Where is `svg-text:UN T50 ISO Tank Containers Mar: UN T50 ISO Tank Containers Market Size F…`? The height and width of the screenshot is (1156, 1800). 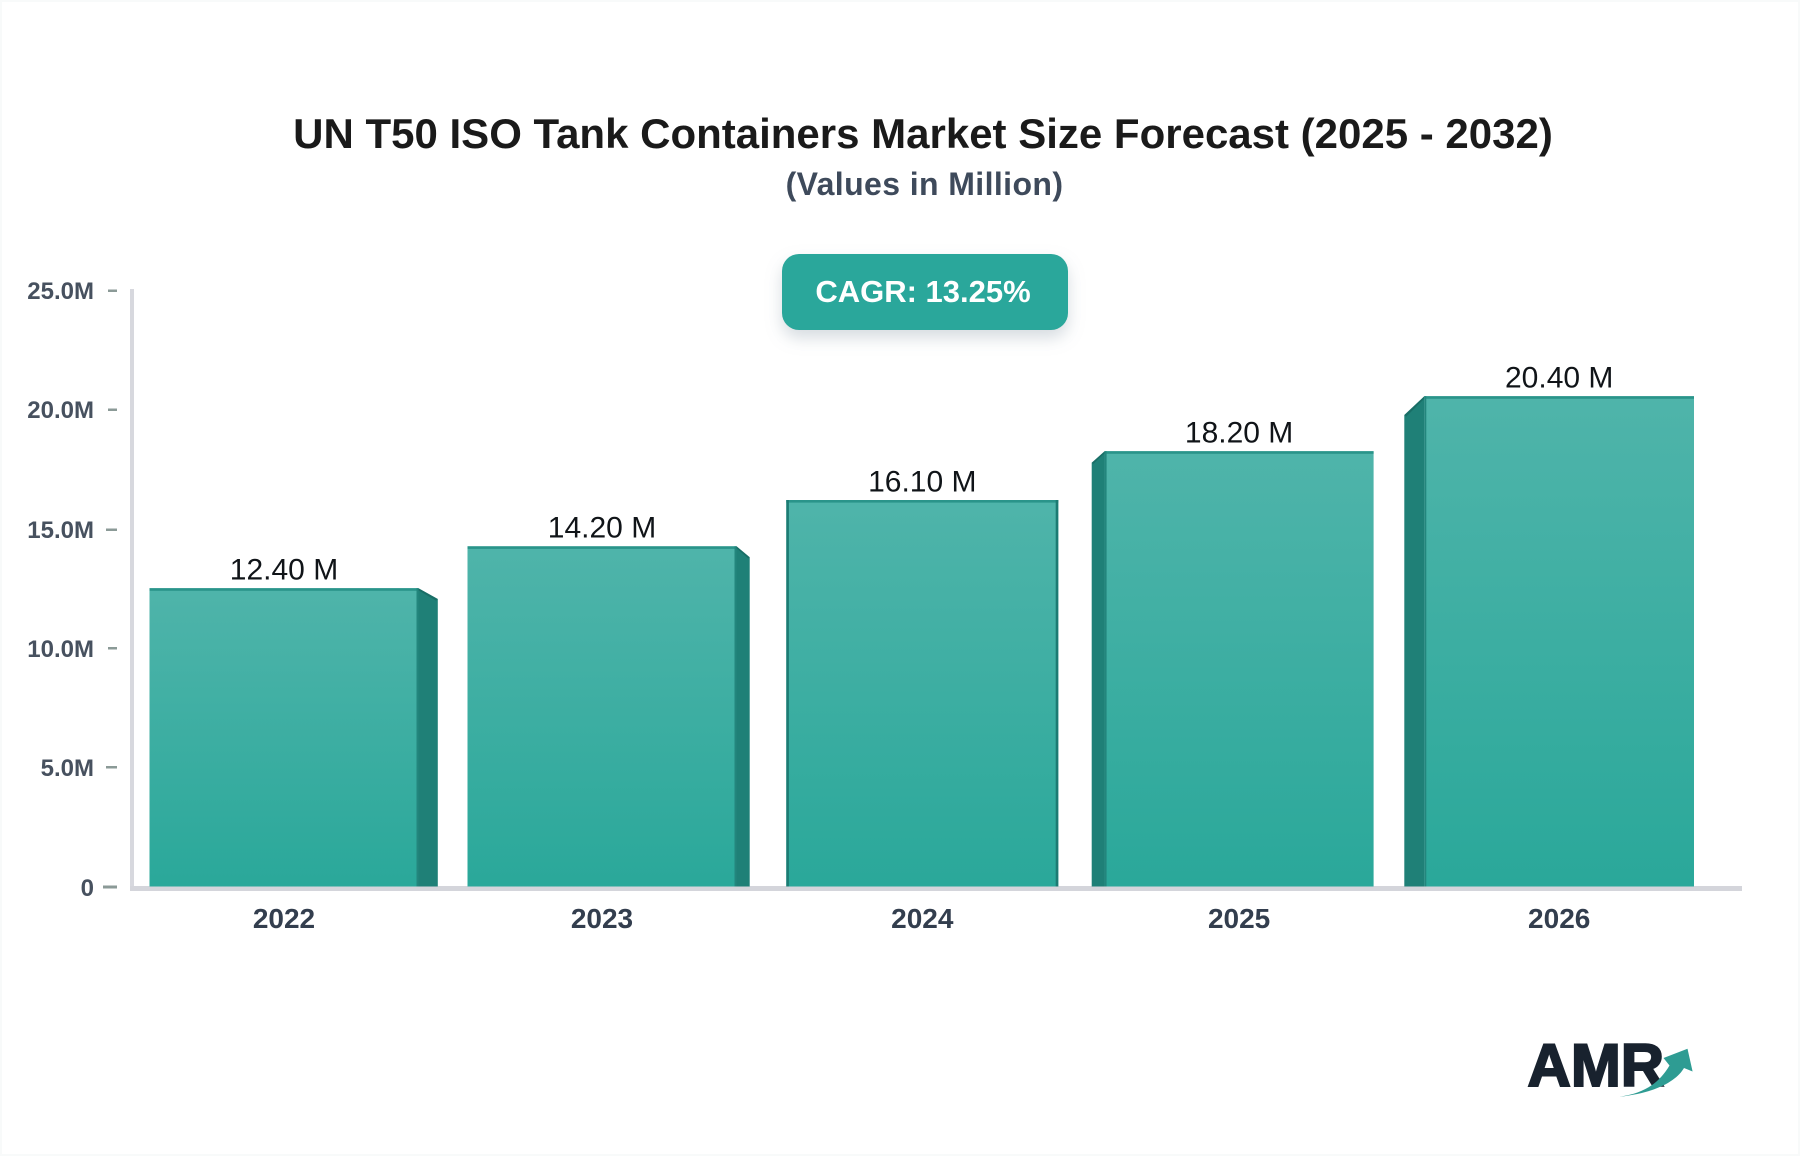 svg-text:UN T50 ISO Tank Containers Mar: UN T50 ISO Tank Containers Market Size F… is located at coordinates (923, 133).